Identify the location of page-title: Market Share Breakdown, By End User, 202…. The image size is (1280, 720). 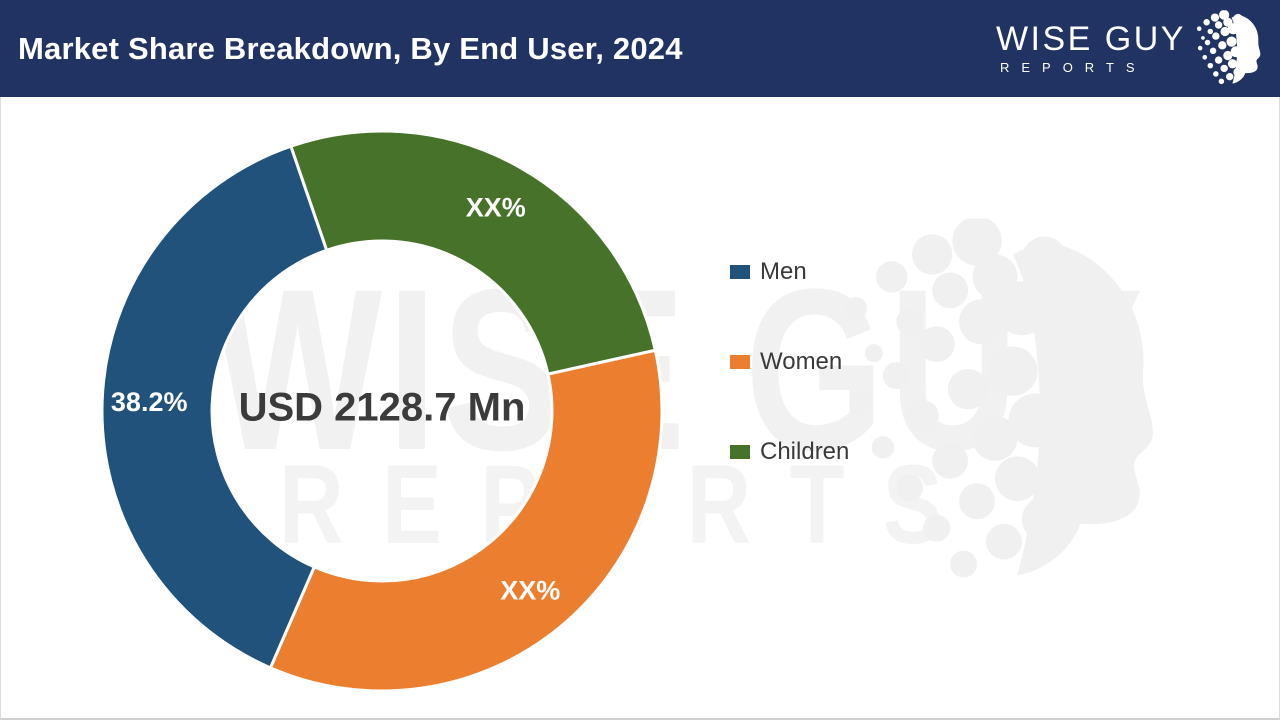
(350, 48).